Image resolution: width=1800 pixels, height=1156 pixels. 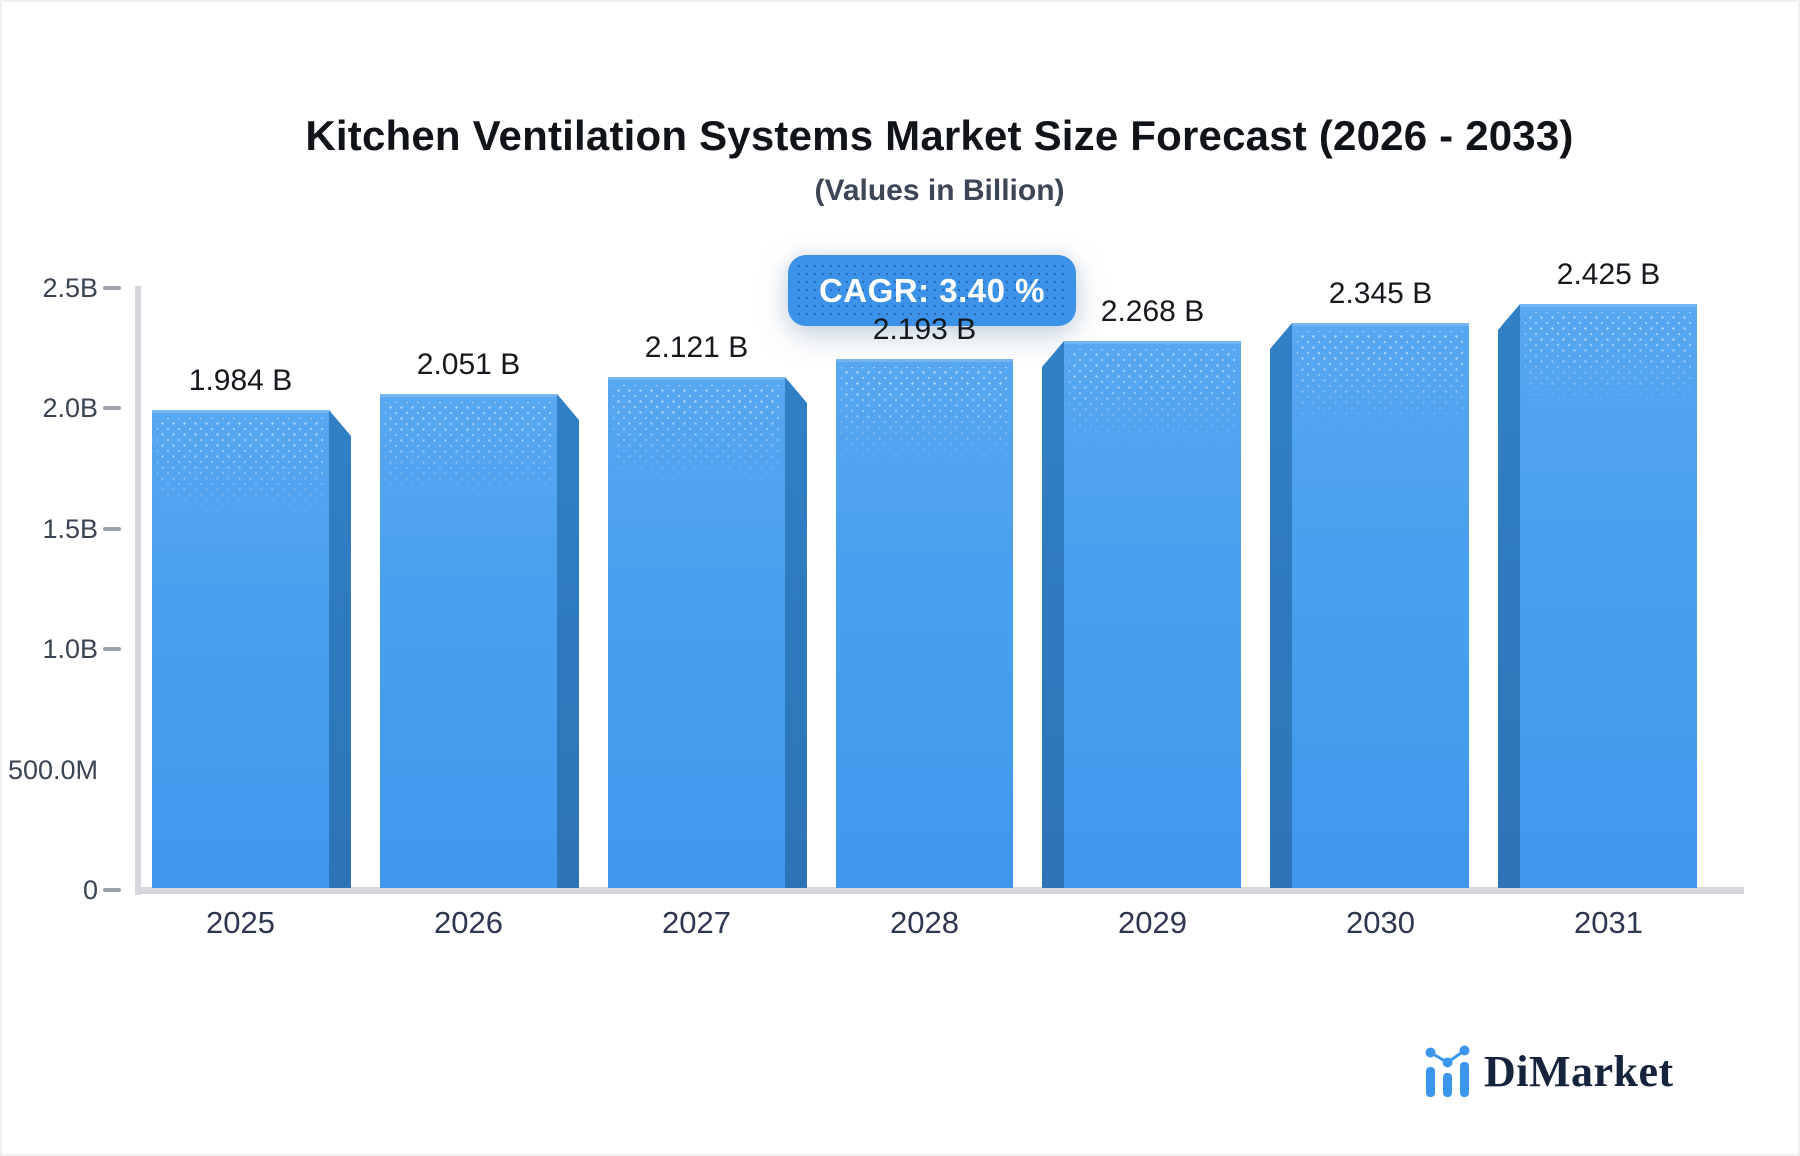 What do you see at coordinates (1579, 1071) in the screenshot?
I see `brand-name: DiMarket` at bounding box center [1579, 1071].